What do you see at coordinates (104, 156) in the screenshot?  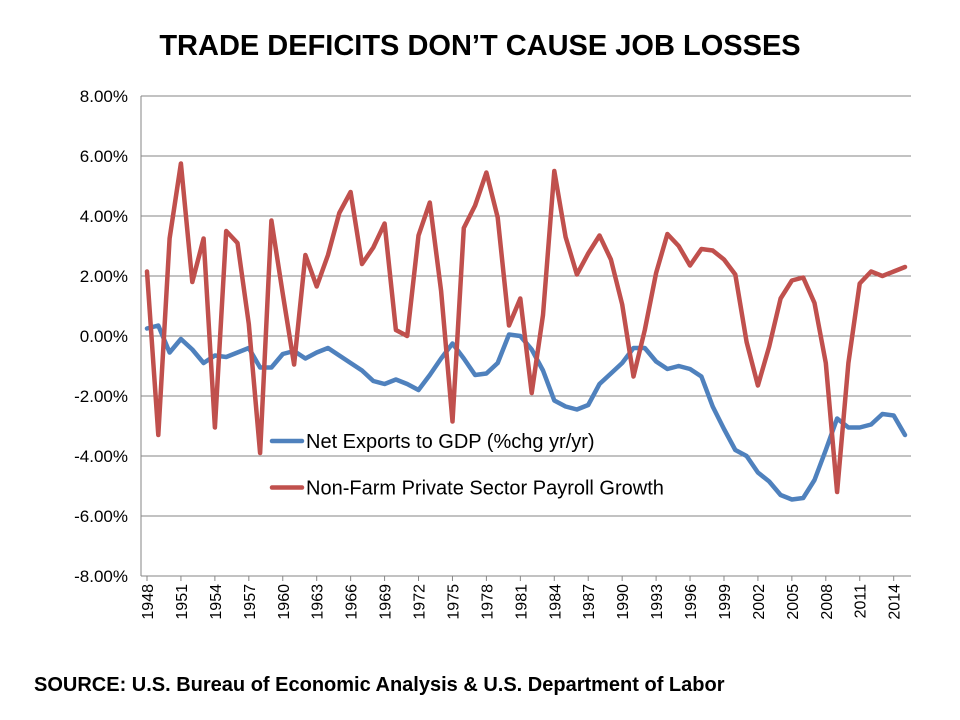 I see `y-tick-label: 6.00%` at bounding box center [104, 156].